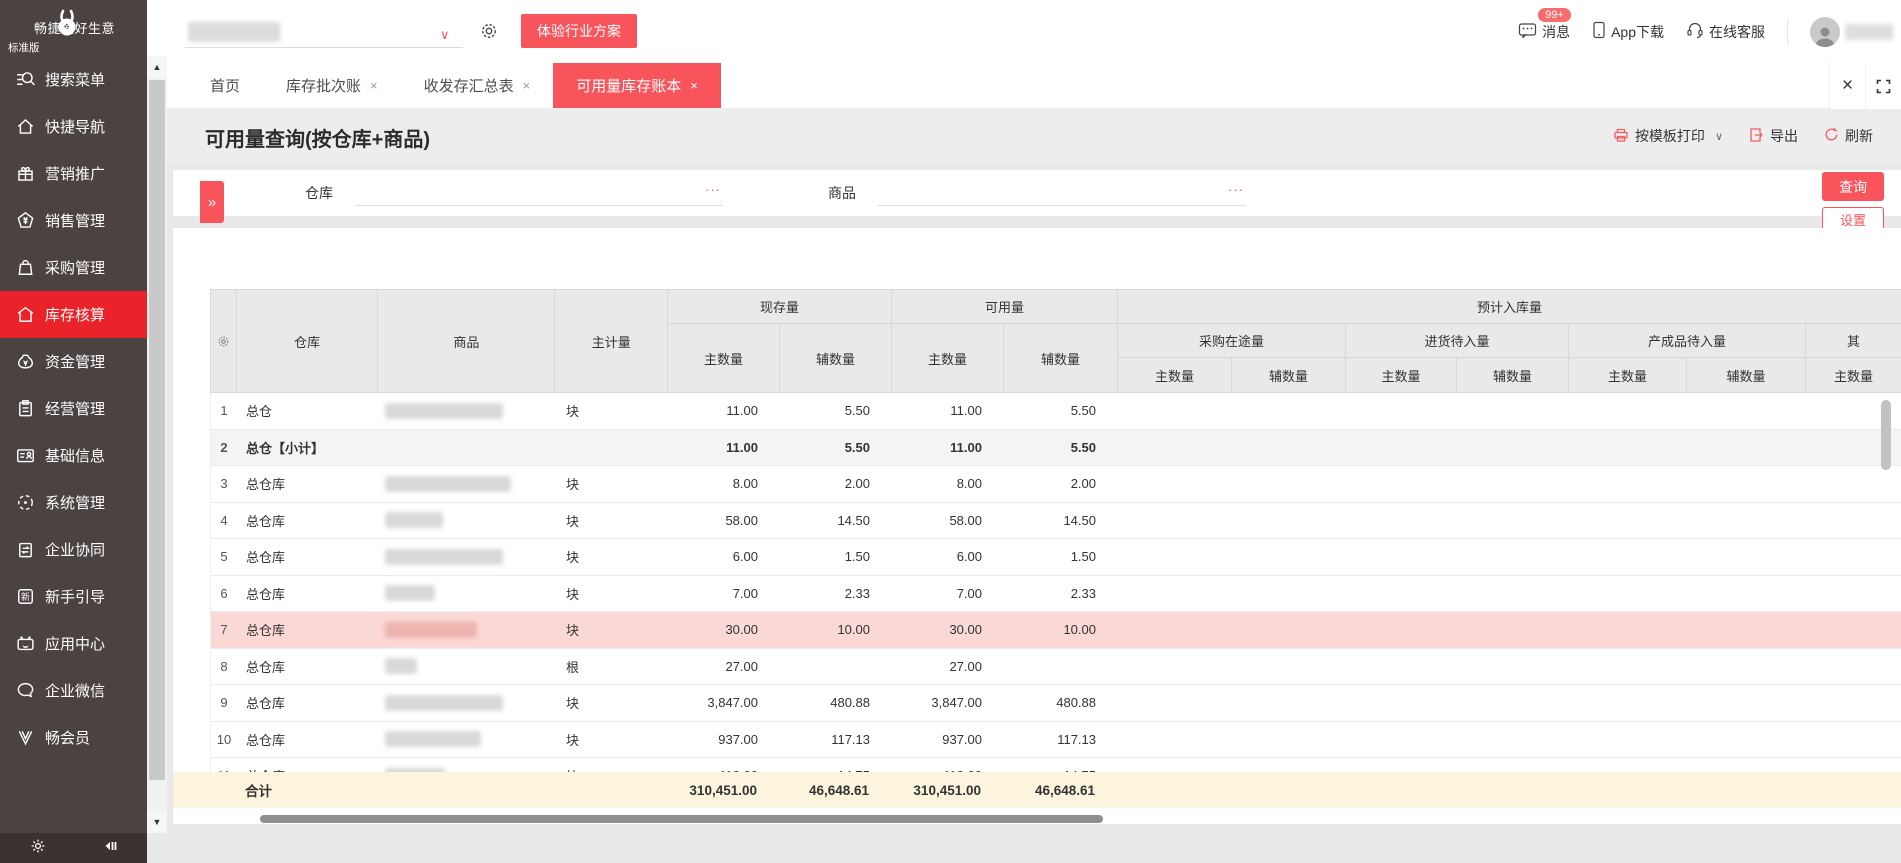 Image resolution: width=1901 pixels, height=863 pixels. Describe the element at coordinates (73, 173) in the screenshot. I see `sidebar-item-营销推广: 营销推广` at that location.